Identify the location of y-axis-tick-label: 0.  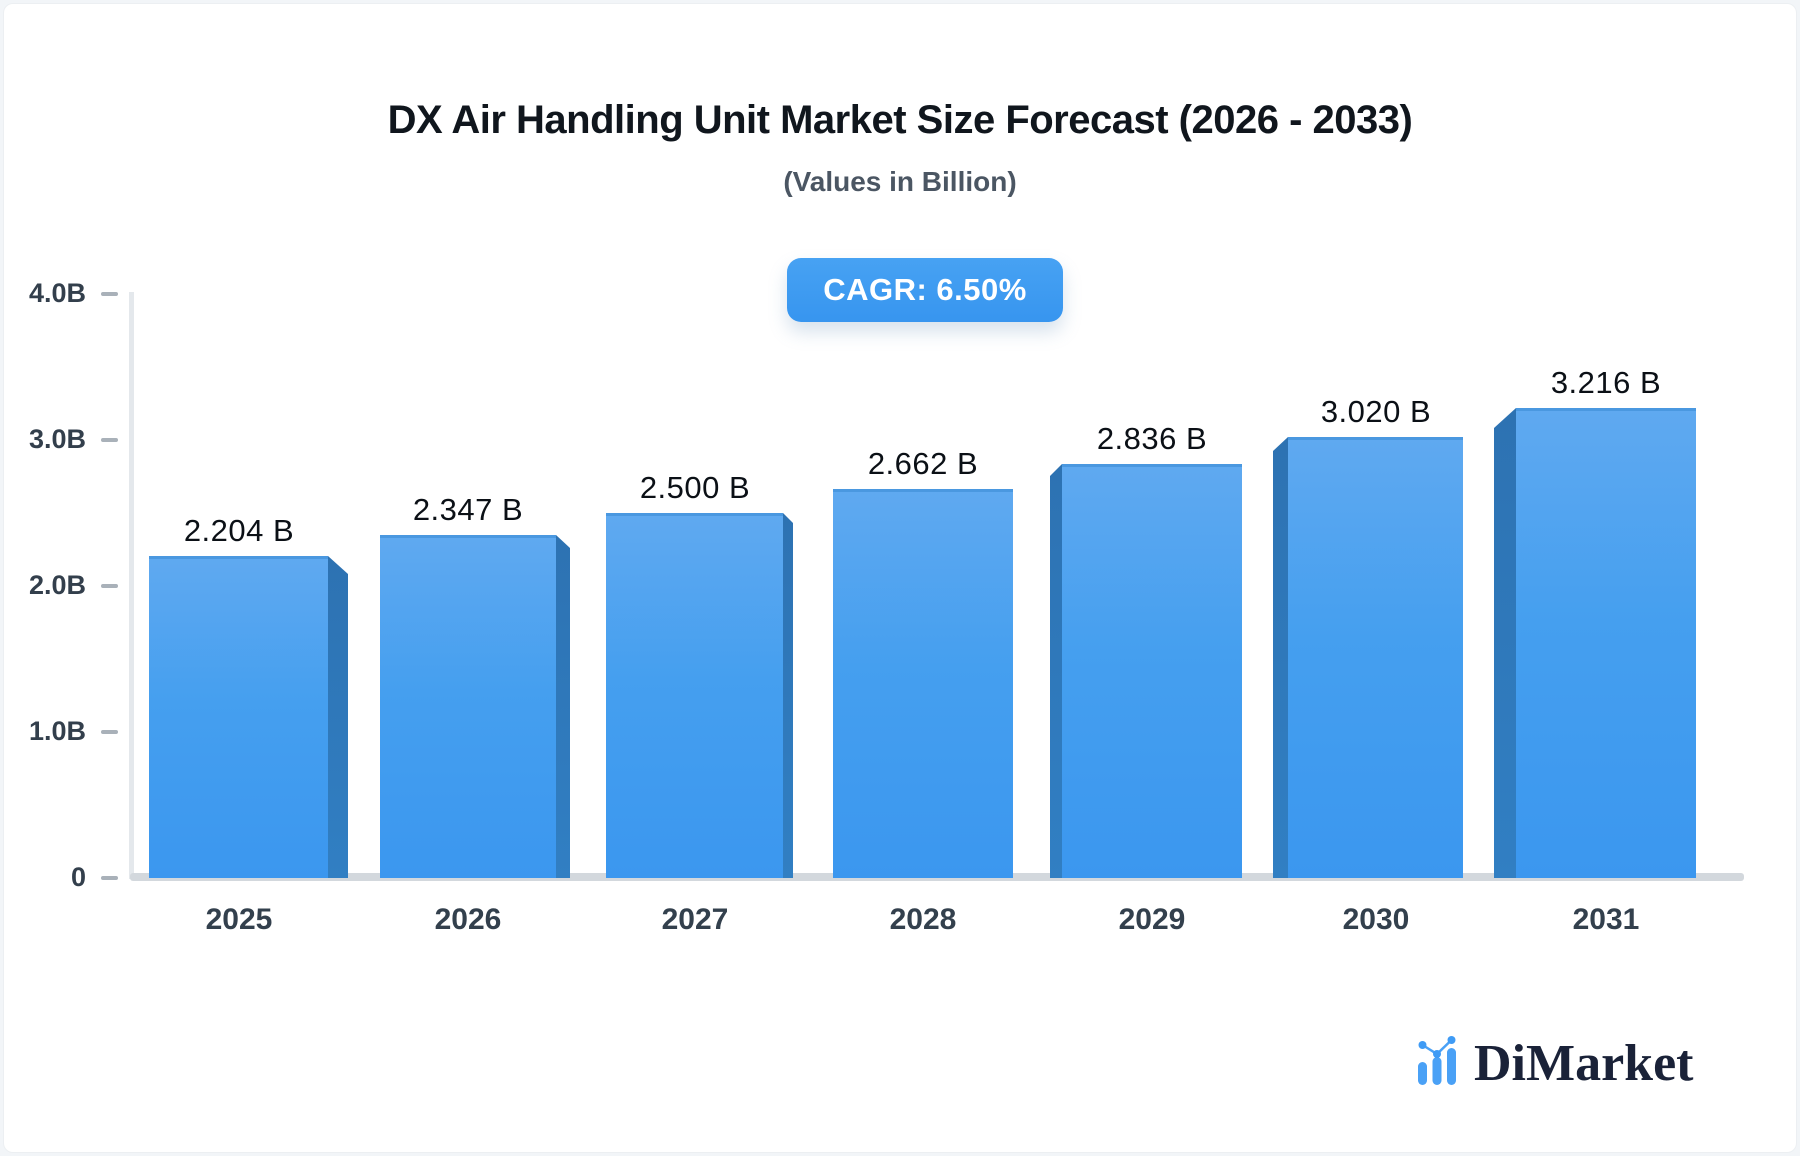
(78, 877).